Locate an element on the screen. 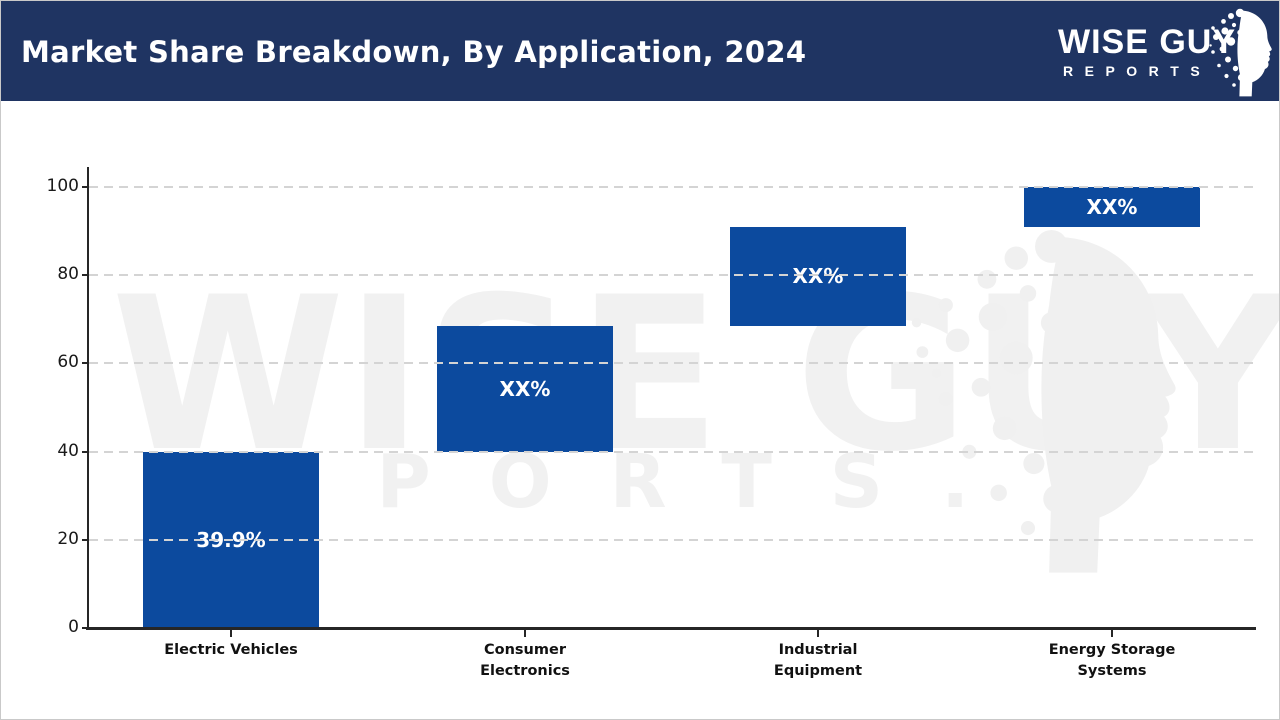 This screenshot has width=1280, height=720. watermark-head-profile-icon is located at coordinates (1043, 401).